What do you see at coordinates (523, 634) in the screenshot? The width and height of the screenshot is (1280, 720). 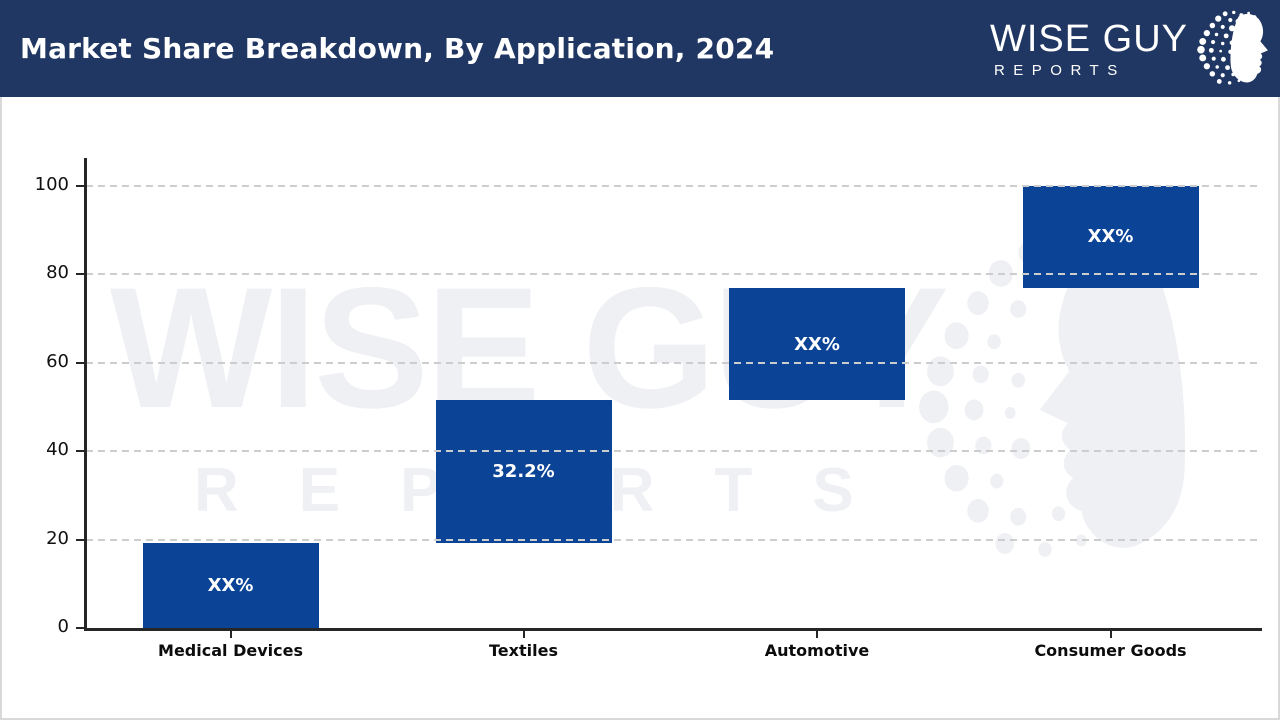 I see `x-tick-textiles` at bounding box center [523, 634].